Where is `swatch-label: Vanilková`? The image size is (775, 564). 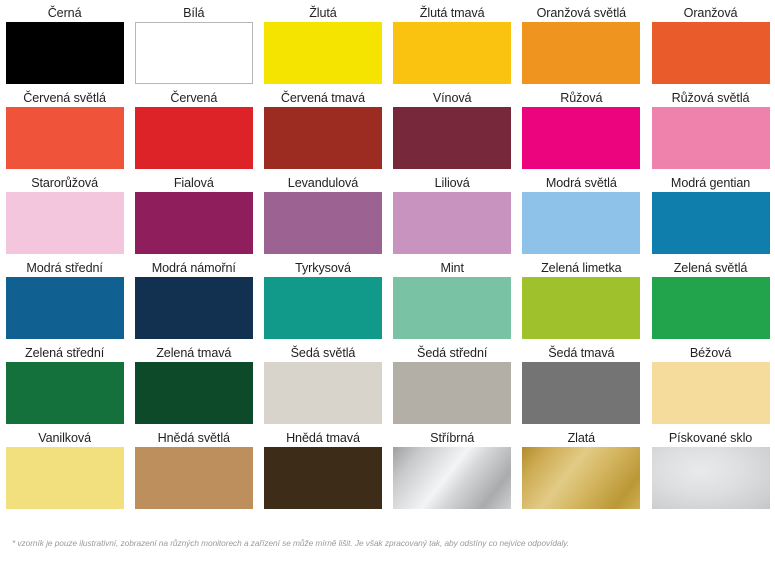
swatch-label: Vanilková is located at coordinates (64, 437).